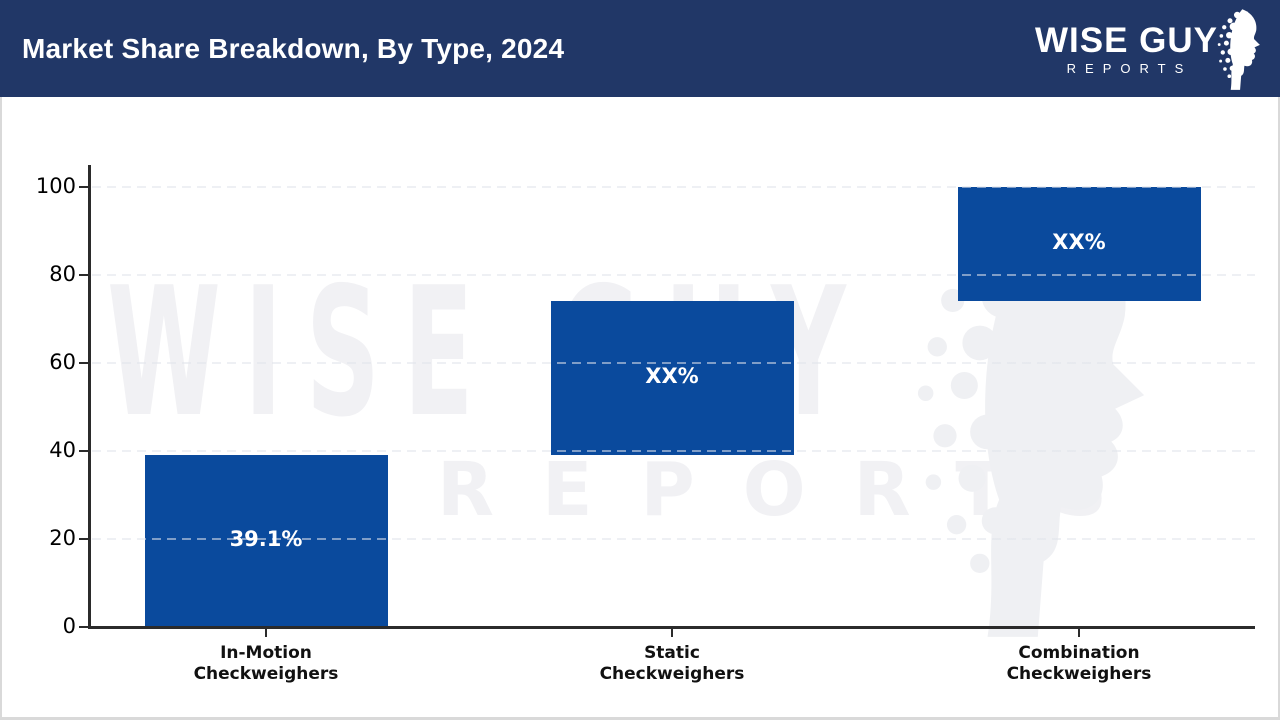 This screenshot has height=720, width=1280. I want to click on logo-face-icon, so click(1238, 49).